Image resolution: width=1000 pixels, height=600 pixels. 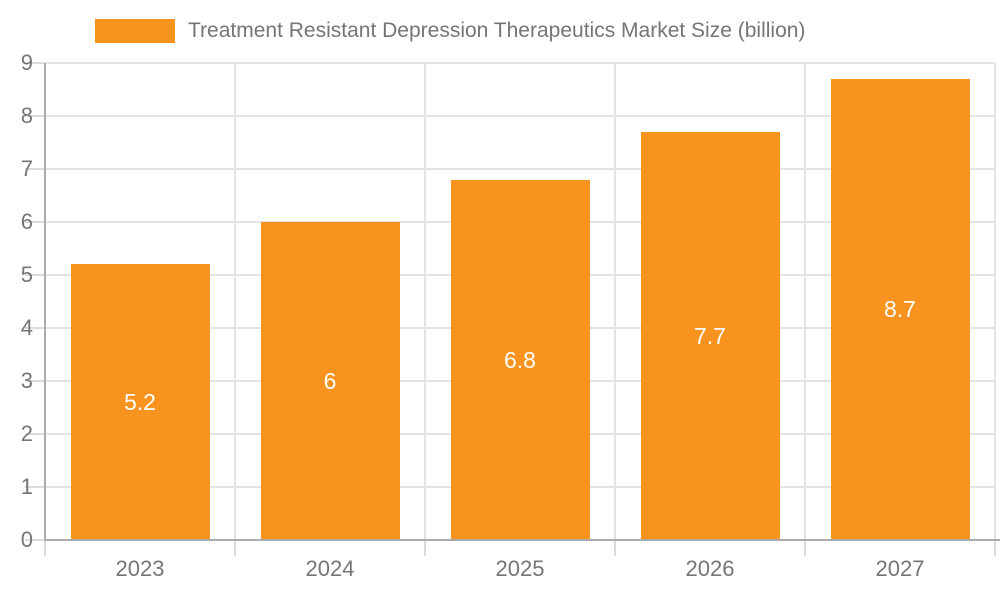 I want to click on bar-2025, so click(x=520, y=359).